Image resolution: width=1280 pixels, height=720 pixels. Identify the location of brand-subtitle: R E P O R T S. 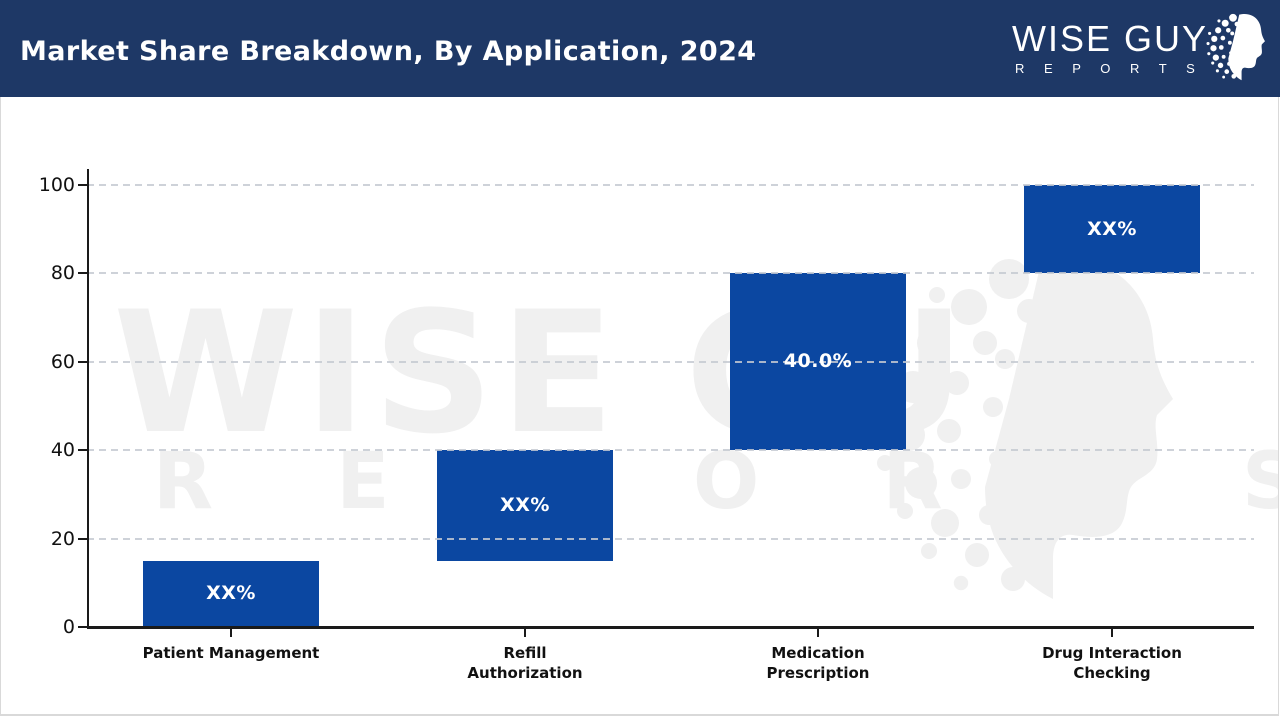
(1108, 68).